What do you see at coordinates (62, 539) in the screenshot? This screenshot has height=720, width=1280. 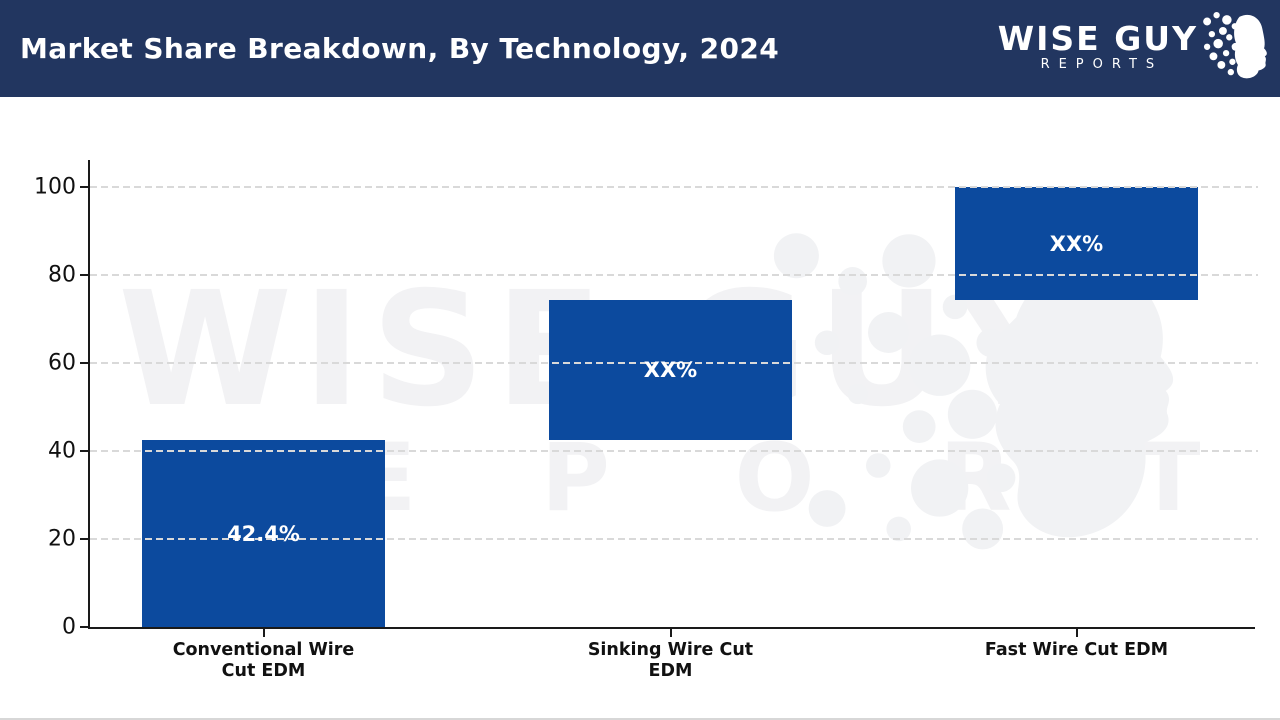 I see `y-tick-label: 20` at bounding box center [62, 539].